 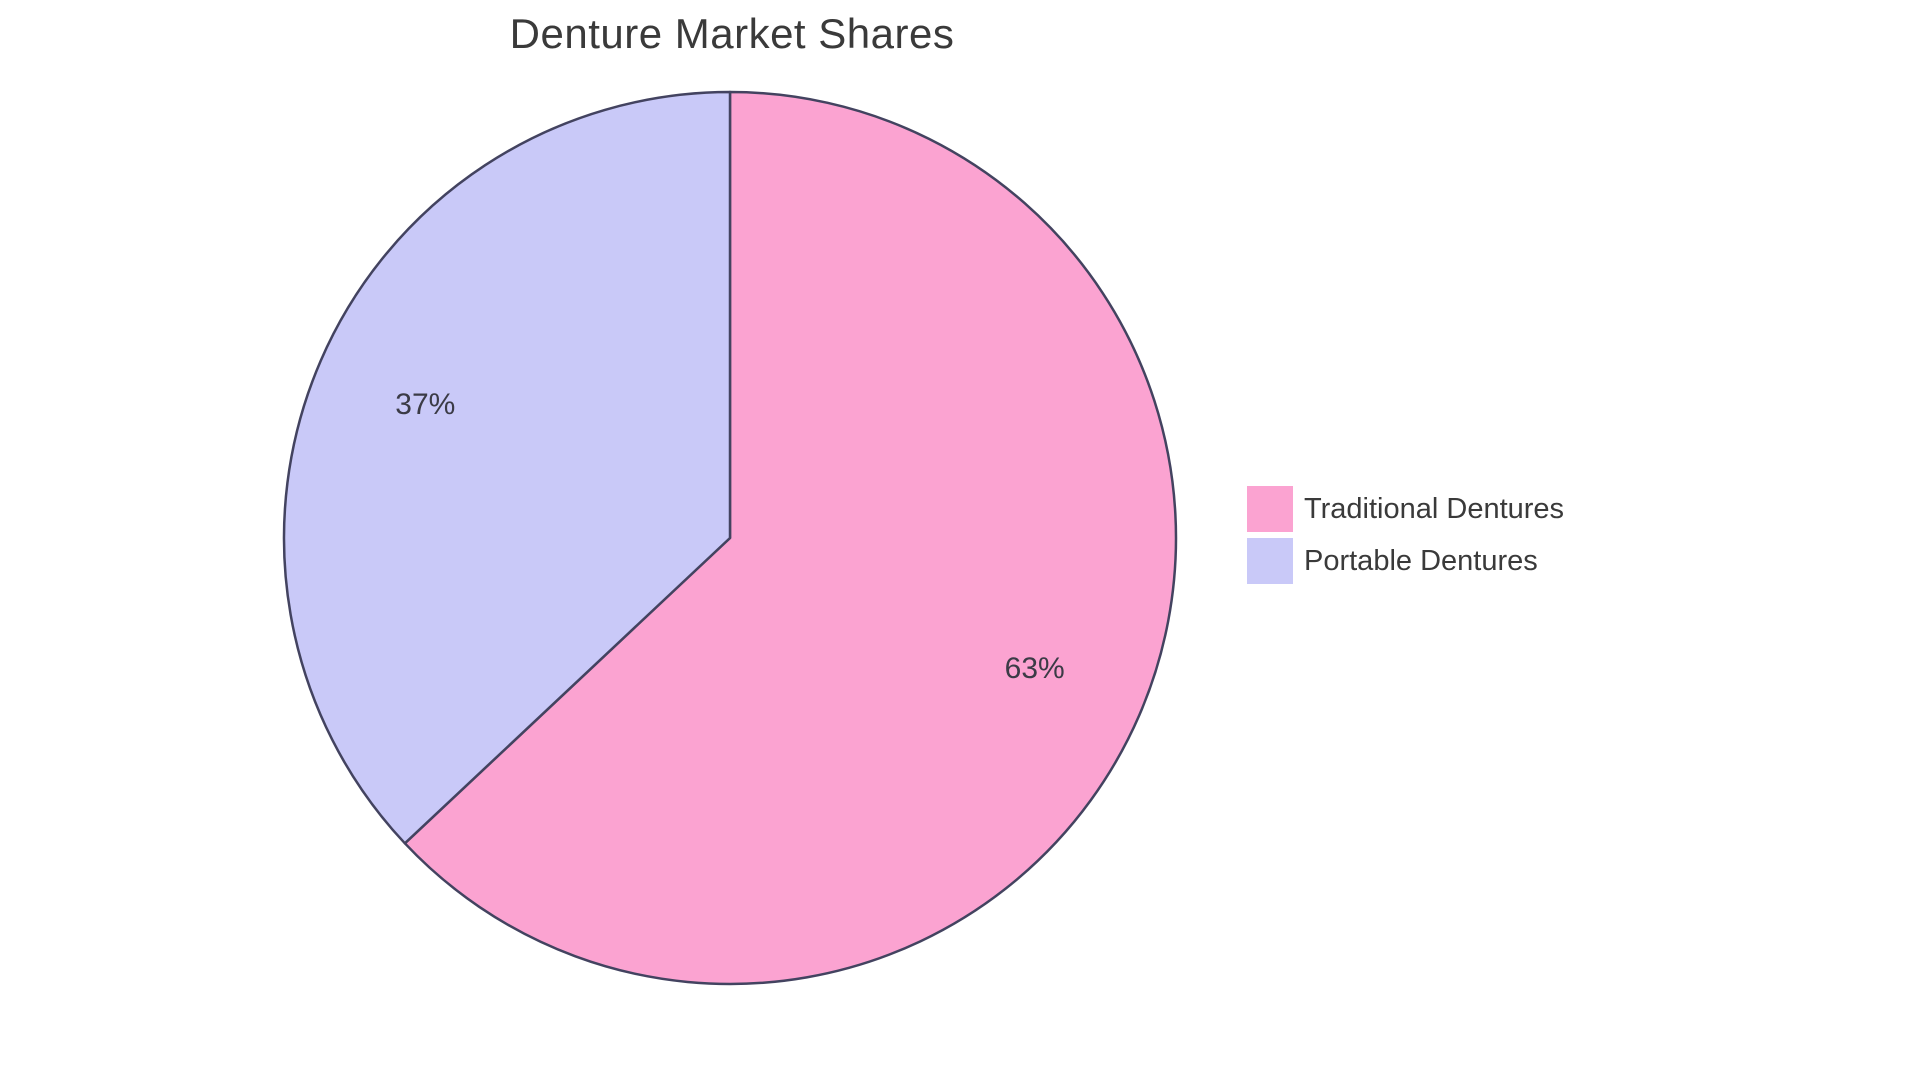 What do you see at coordinates (1270, 509) in the screenshot?
I see `legend-swatch-traditional-dentures-icon` at bounding box center [1270, 509].